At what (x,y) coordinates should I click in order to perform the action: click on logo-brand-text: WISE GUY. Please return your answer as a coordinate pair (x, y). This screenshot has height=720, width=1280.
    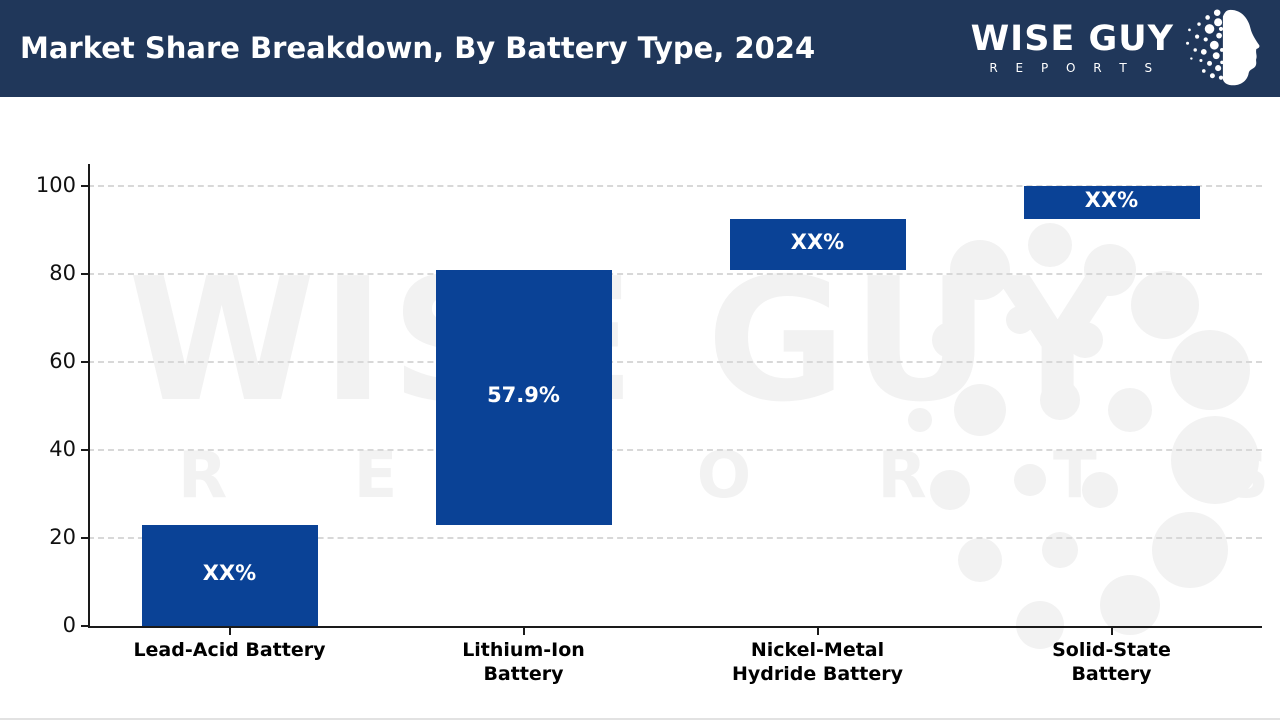
    Looking at the image, I should click on (1072, 39).